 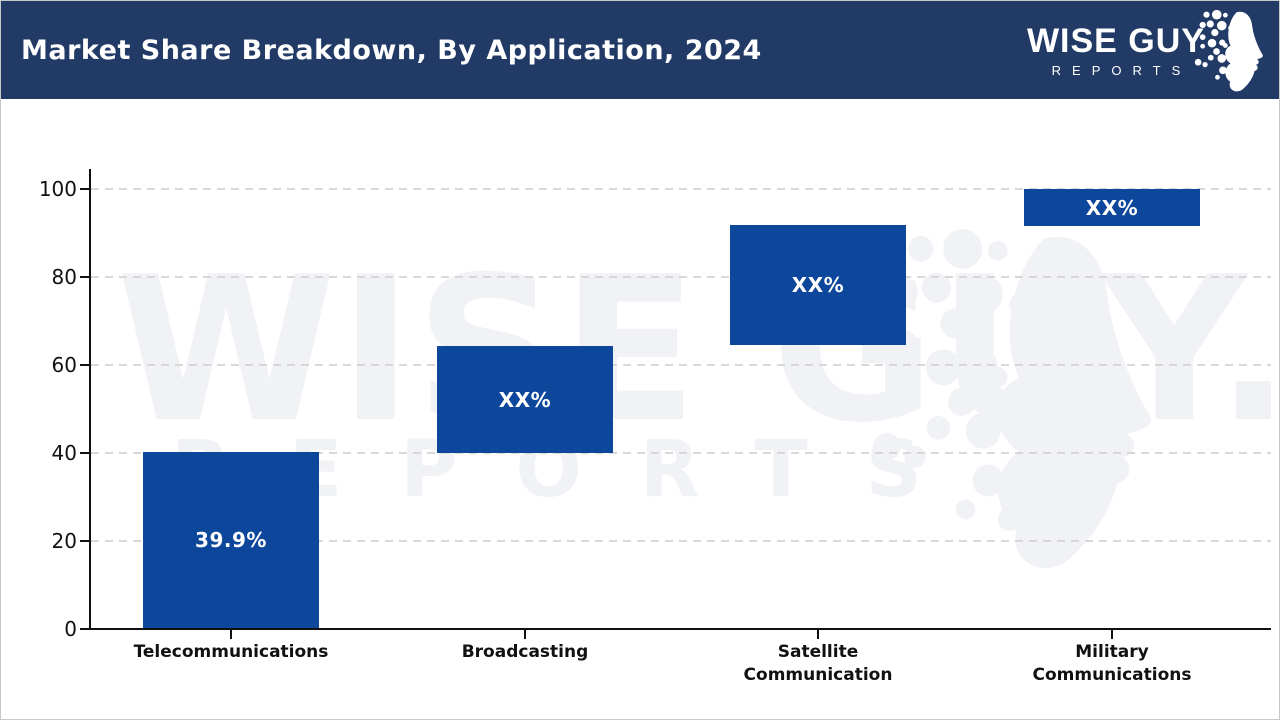 I want to click on bar-satellite-communication: XX%, so click(x=818, y=285).